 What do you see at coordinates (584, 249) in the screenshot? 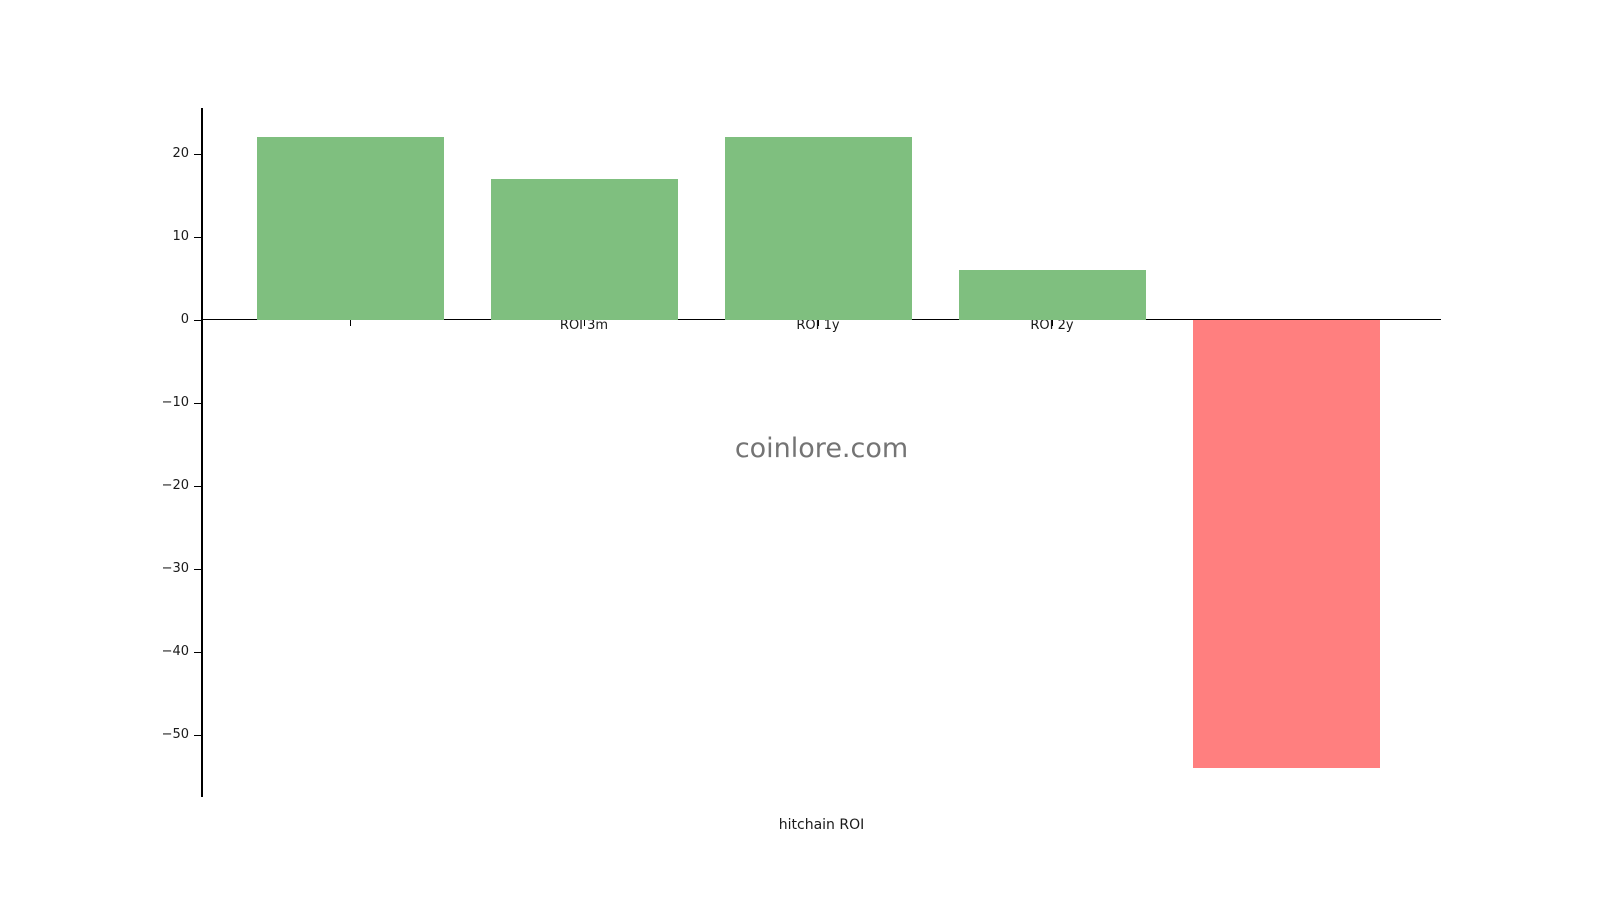
I see `bar-roi-3m` at bounding box center [584, 249].